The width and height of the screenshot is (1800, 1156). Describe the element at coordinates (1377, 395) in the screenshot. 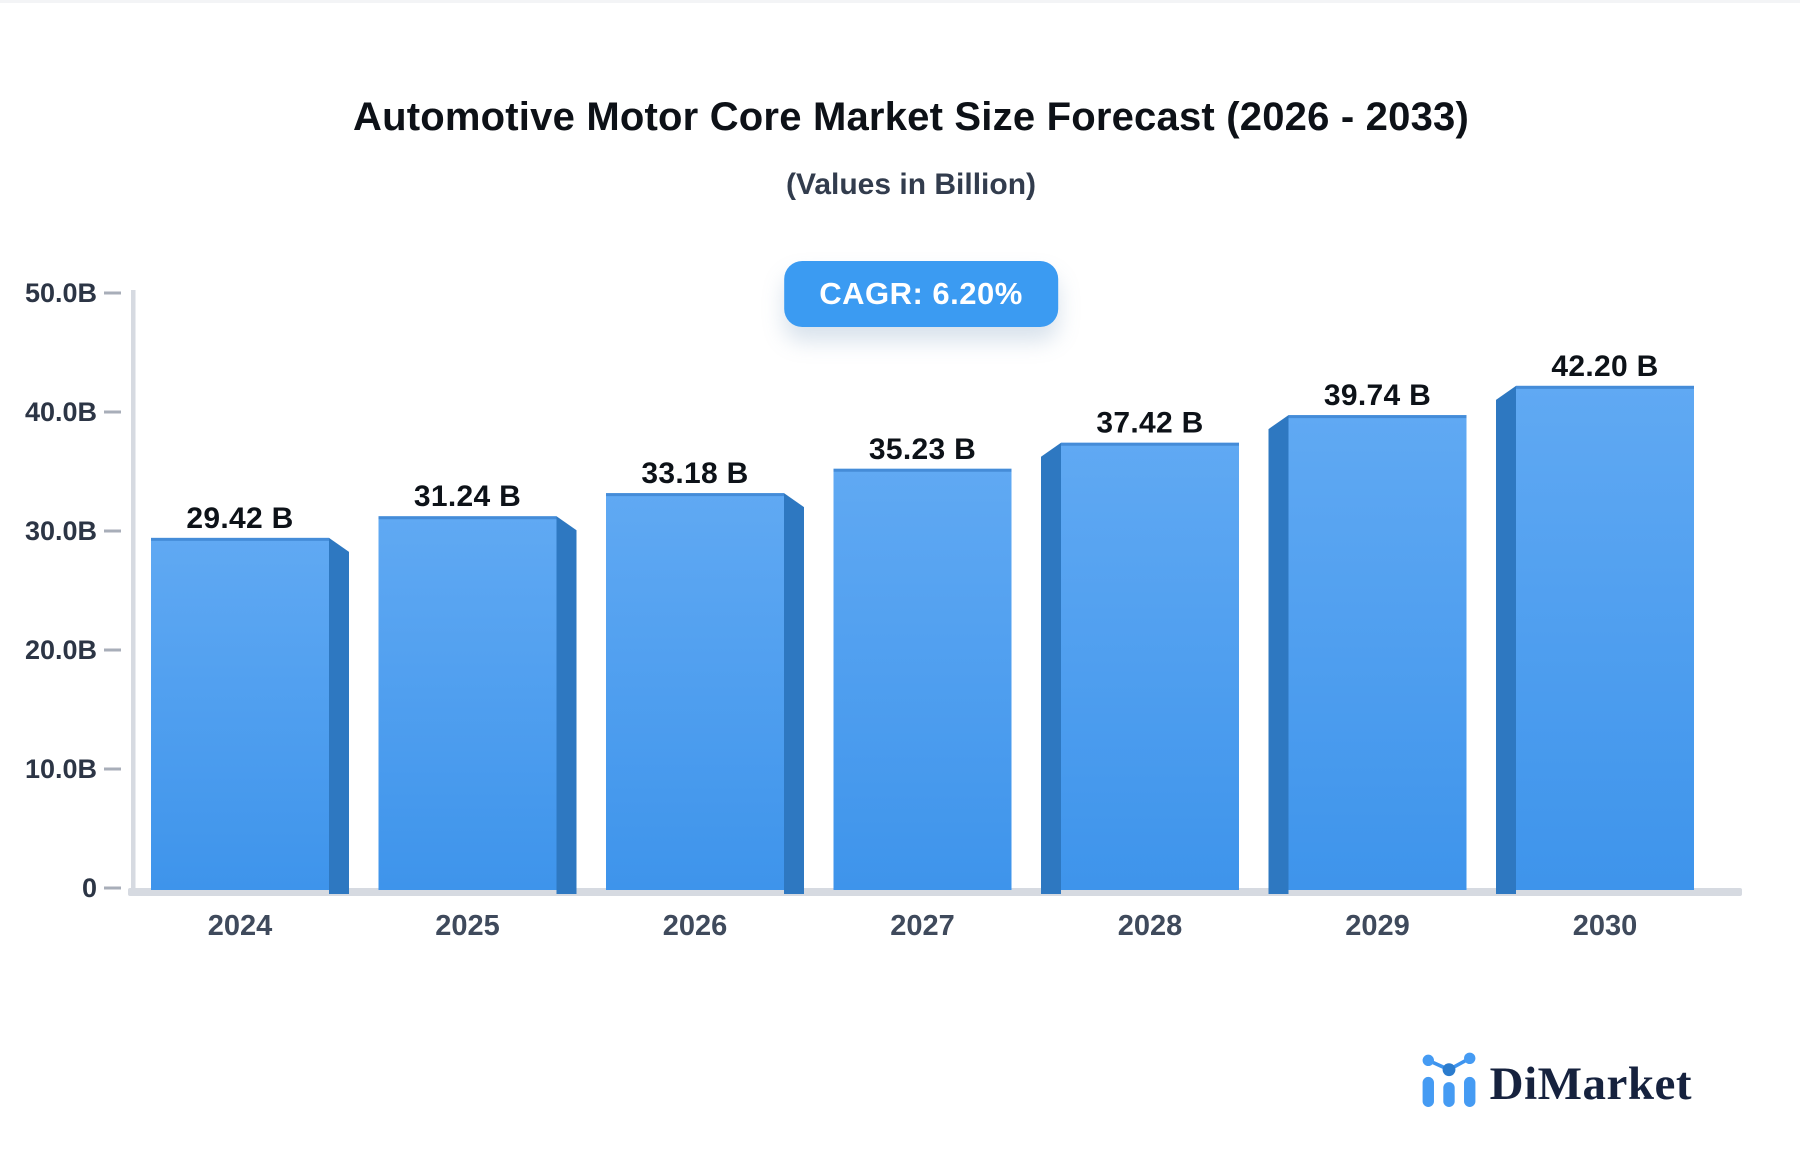

I see `bar-value-label-2029: 39.74 B` at that location.